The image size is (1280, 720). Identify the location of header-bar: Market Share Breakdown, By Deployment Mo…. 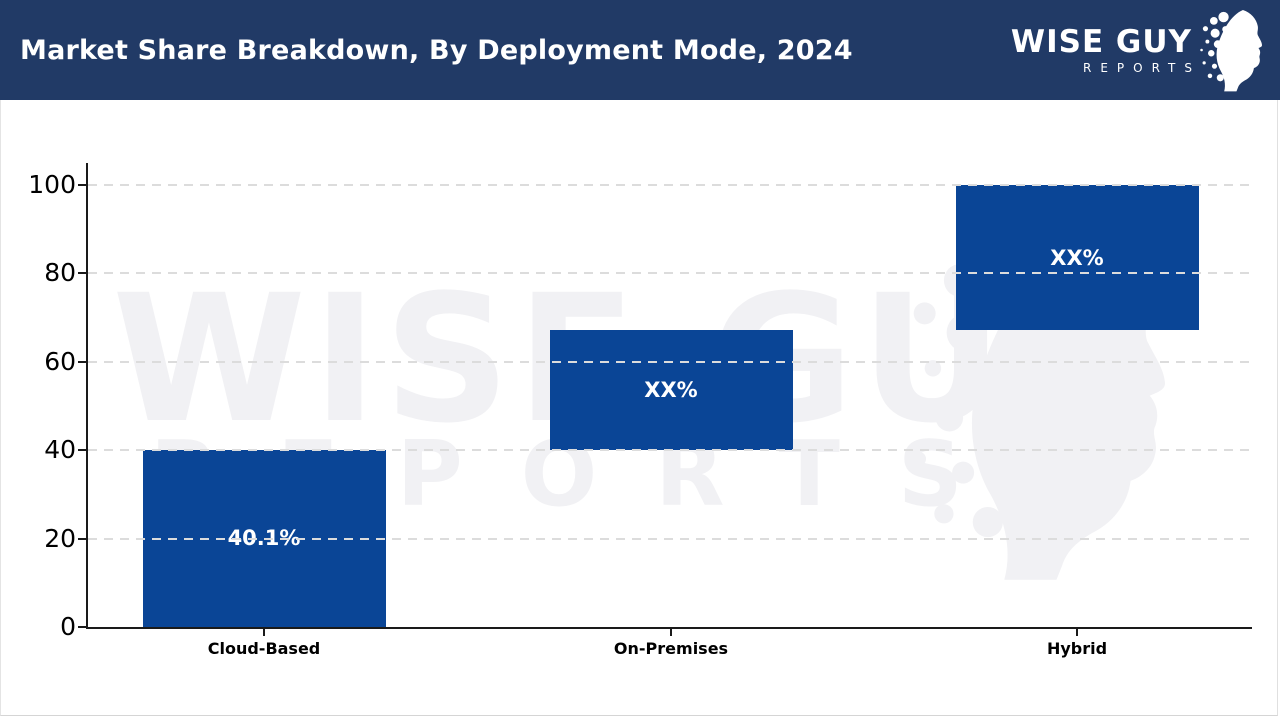
(640, 50).